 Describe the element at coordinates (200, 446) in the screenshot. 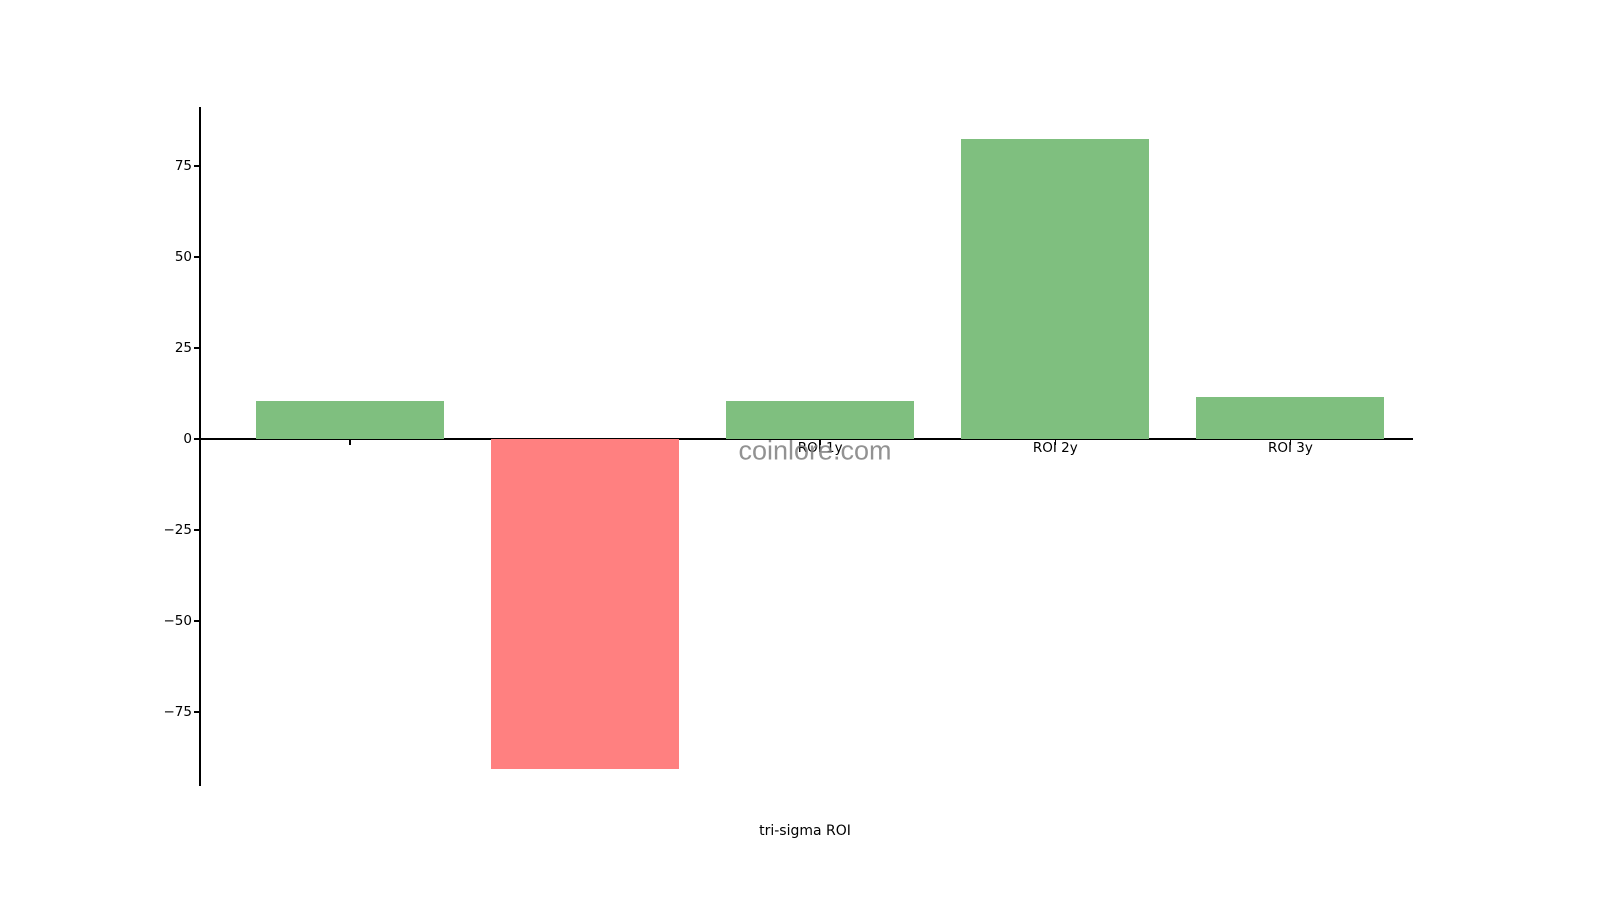

I see `y-axis-spine` at that location.